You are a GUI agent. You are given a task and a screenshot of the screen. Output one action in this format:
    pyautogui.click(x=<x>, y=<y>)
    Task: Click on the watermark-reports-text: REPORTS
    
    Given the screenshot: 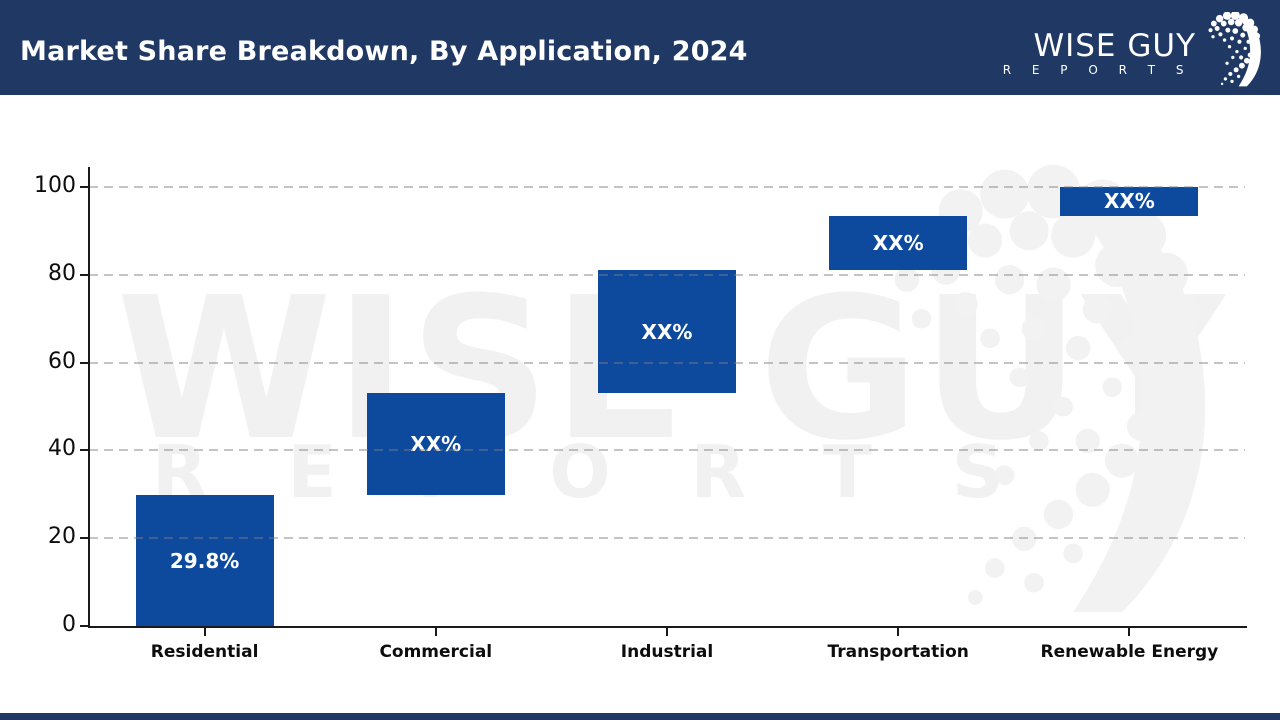 What is the action you would take?
    pyautogui.click(x=618, y=472)
    